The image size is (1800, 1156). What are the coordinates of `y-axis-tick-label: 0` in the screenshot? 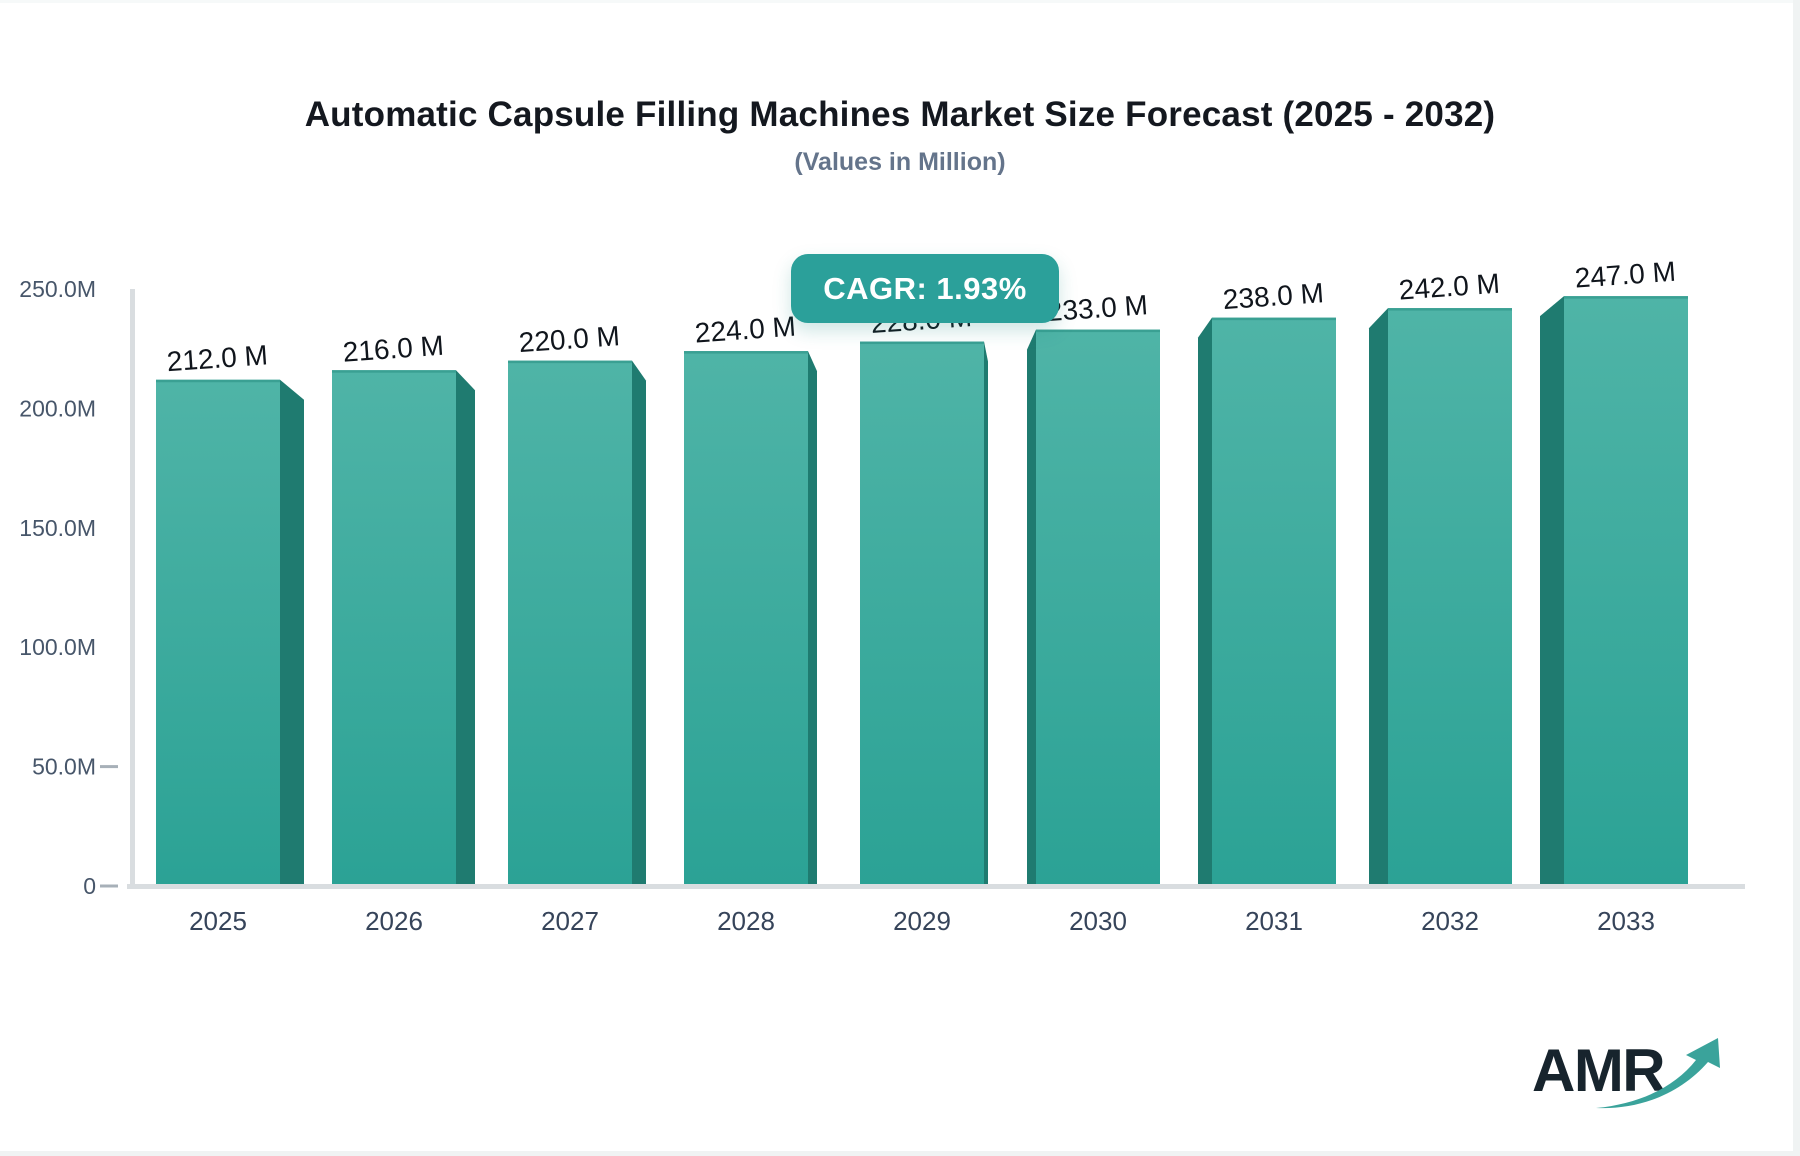 It's located at (89, 886).